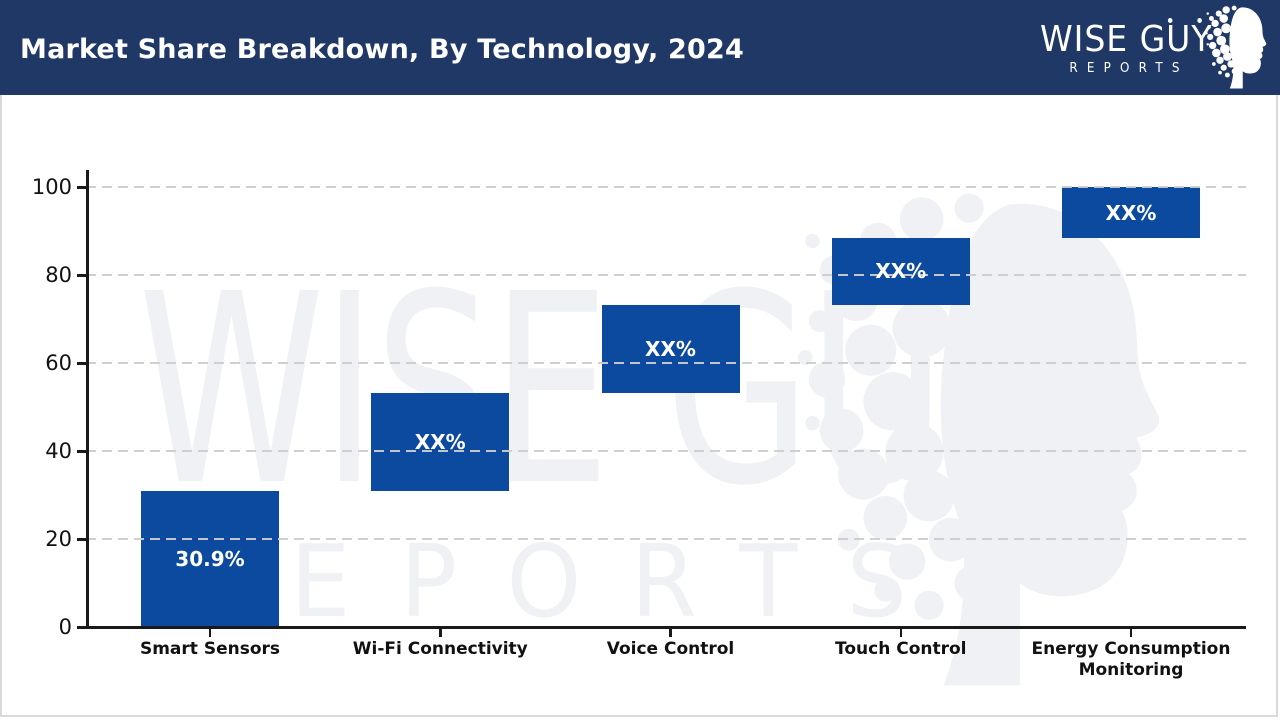 The height and width of the screenshot is (720, 1280). I want to click on x-category-label: Smart Sensors, so click(210, 649).